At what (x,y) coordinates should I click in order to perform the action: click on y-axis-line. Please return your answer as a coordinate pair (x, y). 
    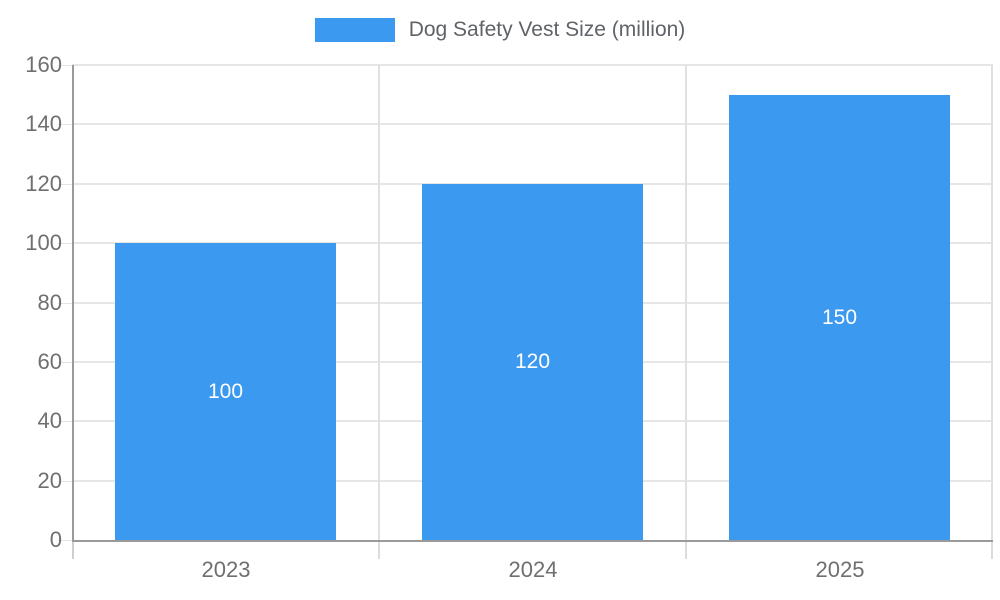
    Looking at the image, I should click on (73, 302).